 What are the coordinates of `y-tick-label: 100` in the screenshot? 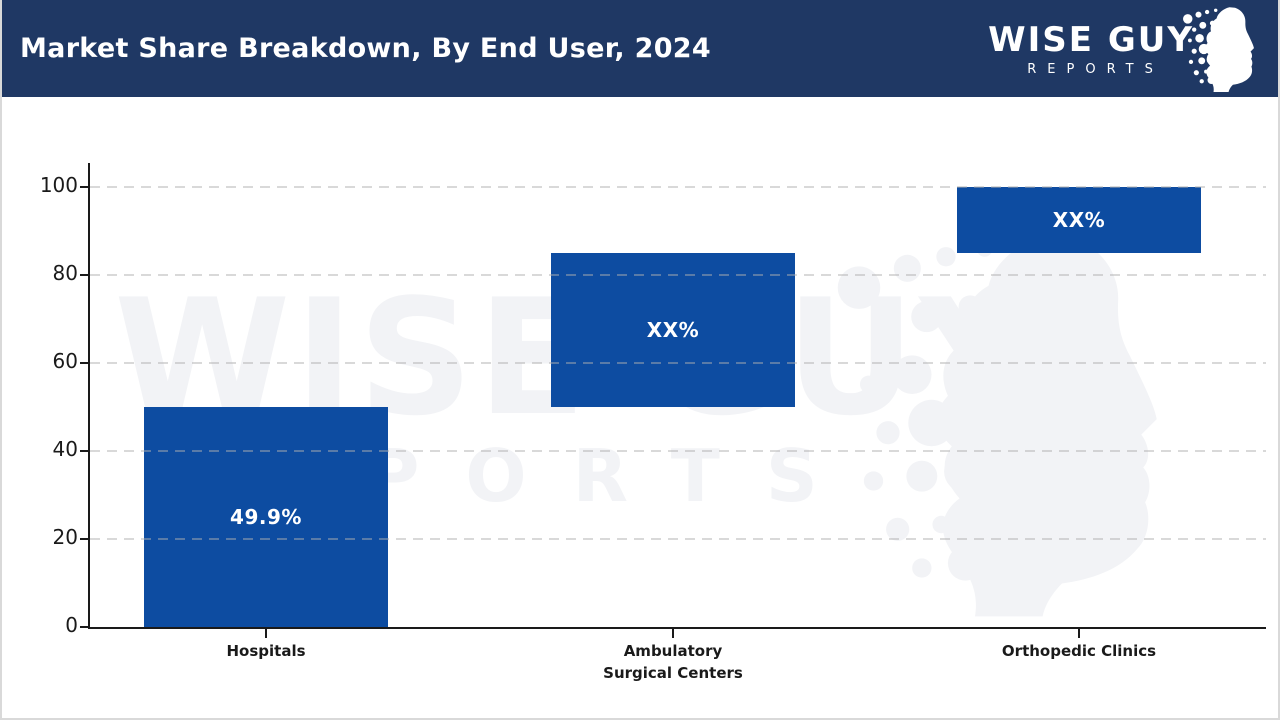 It's located at (58, 185).